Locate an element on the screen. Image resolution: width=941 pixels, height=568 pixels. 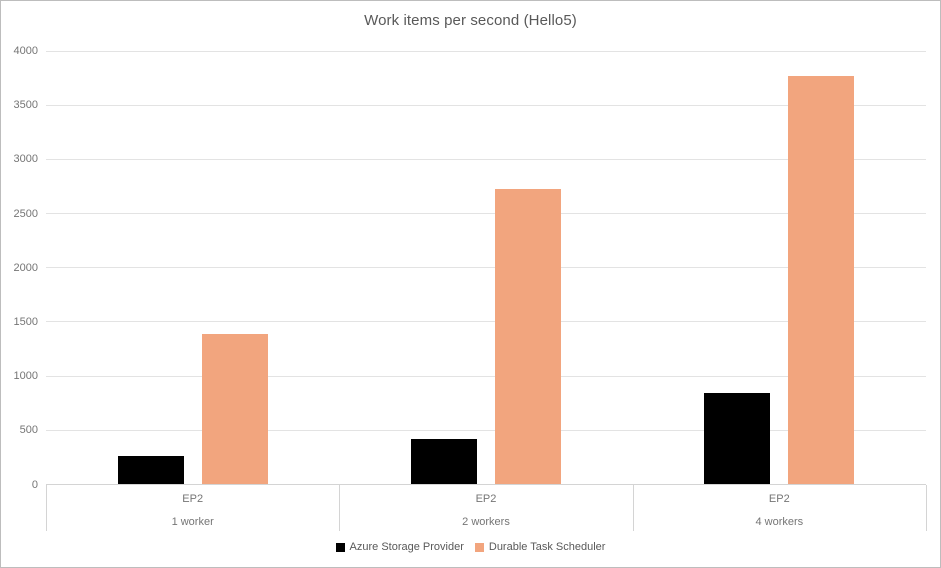
y-axis-tick-label: 2000 is located at coordinates (25, 267).